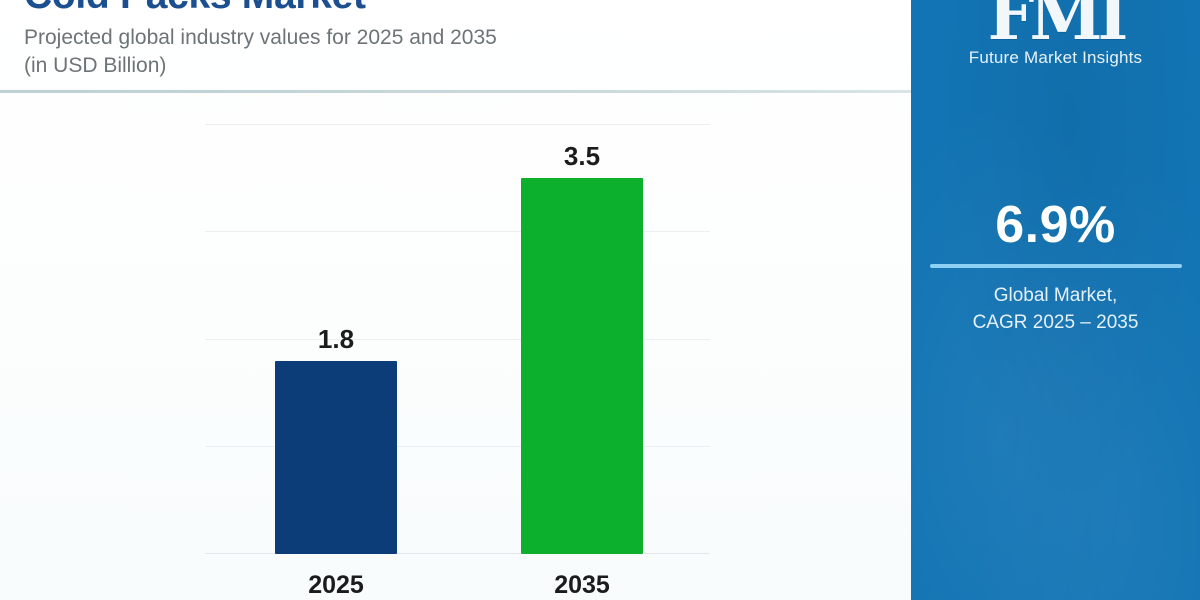 This screenshot has height=600, width=1200. Describe the element at coordinates (1058, 27) in the screenshot. I see `fmi-logo-icon: FMI` at that location.